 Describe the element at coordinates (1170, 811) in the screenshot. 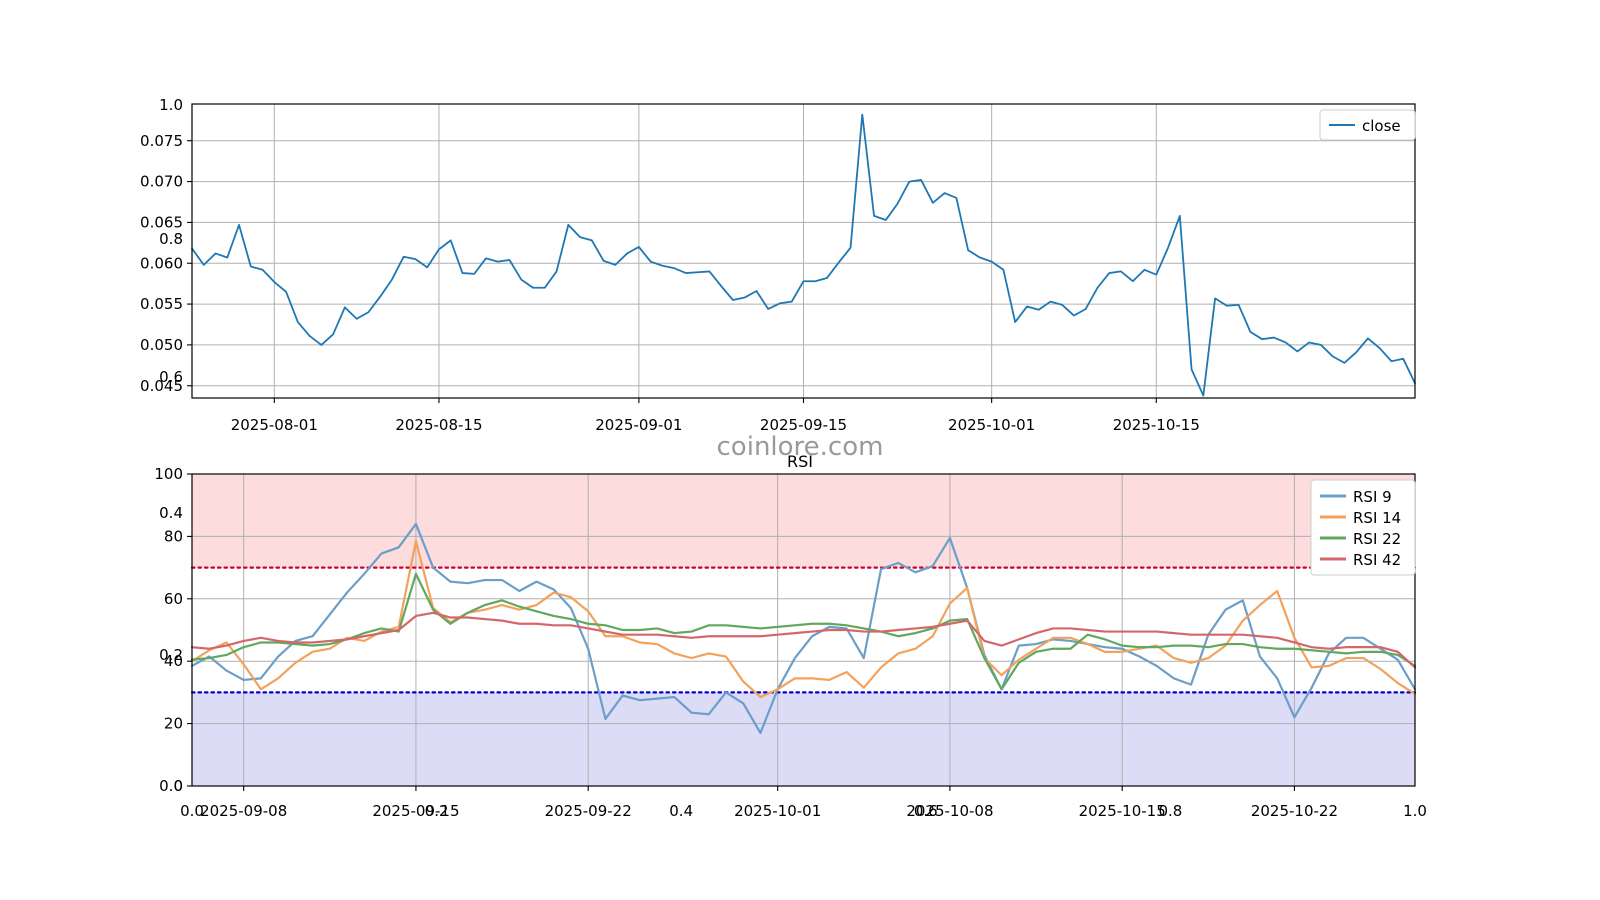

I see `rsi-x-overlay-label: 0.8` at that location.